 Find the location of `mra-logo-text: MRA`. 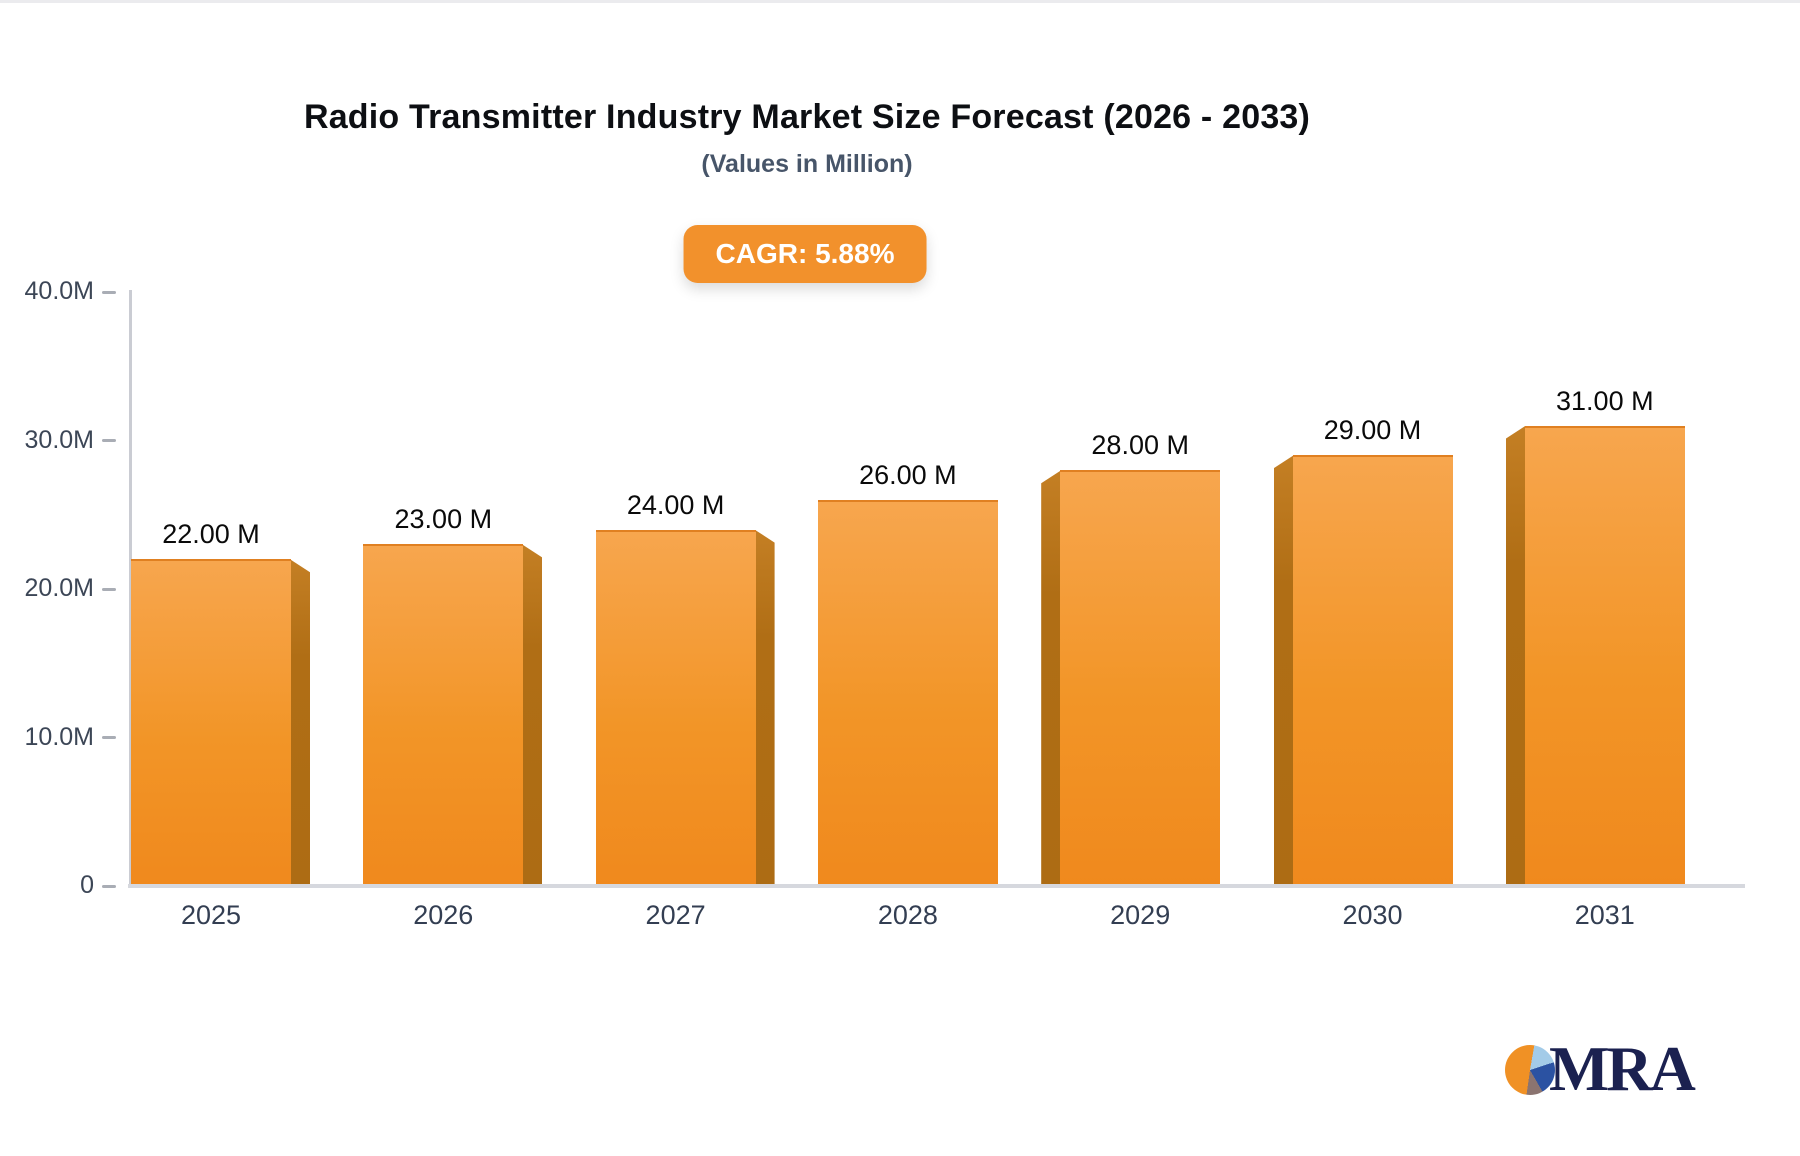

mra-logo-text: MRA is located at coordinates (1622, 1068).